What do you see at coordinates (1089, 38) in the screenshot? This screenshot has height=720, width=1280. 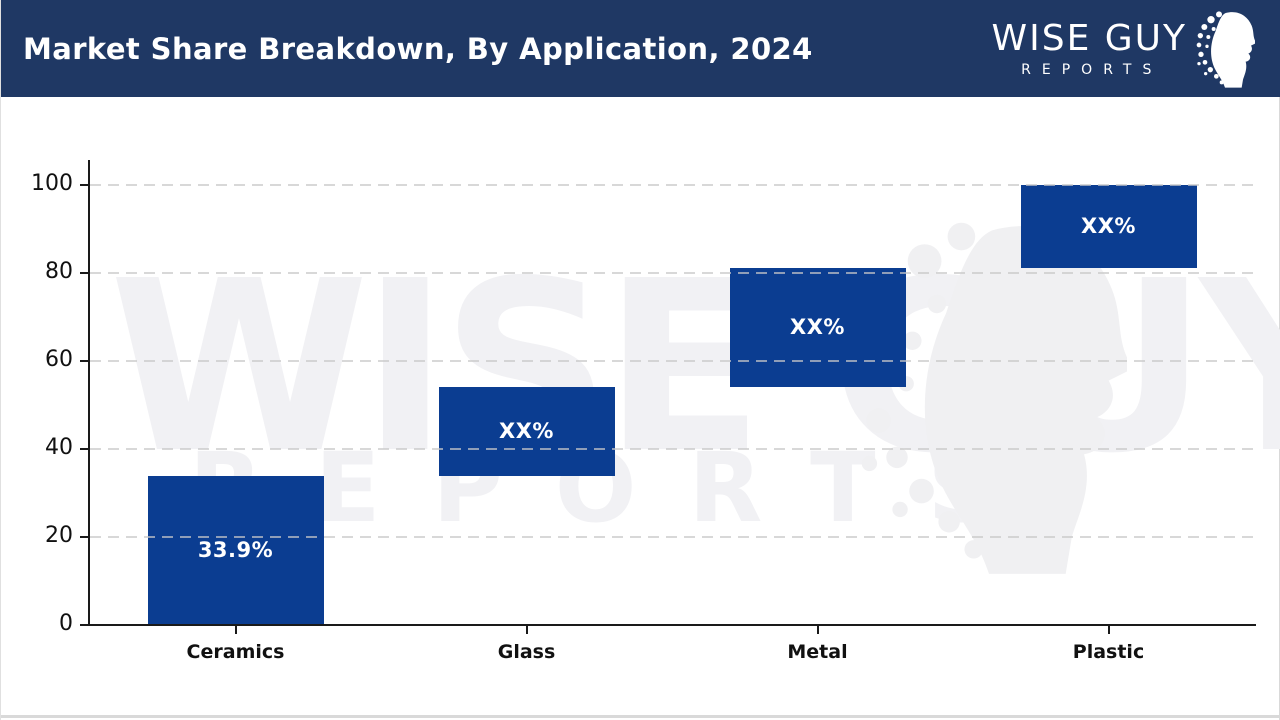 I see `logo-wise-guy-text: WISE GUY` at bounding box center [1089, 38].